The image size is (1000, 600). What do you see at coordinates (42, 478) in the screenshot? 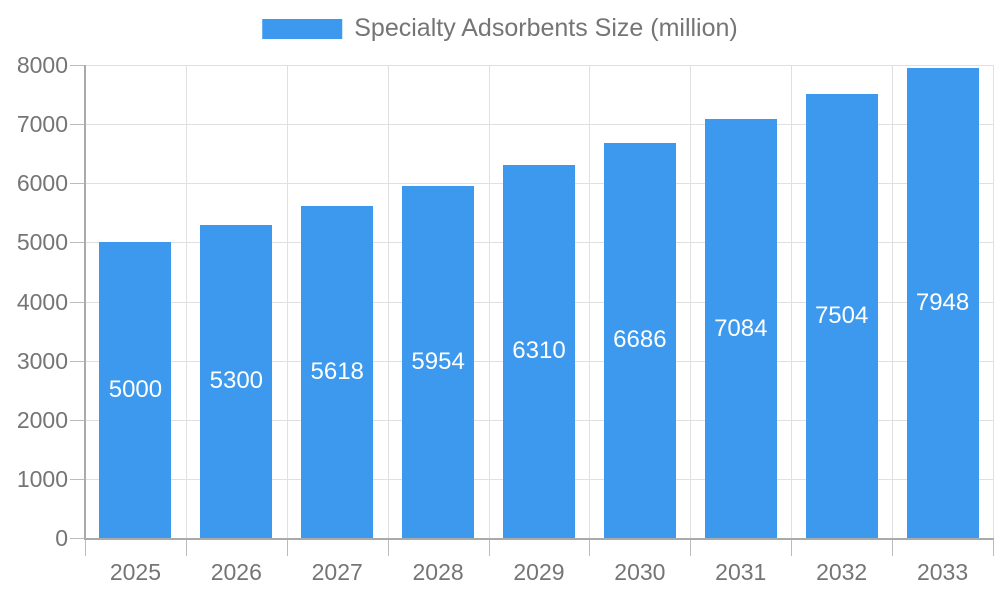
I see `y-axis-label: 1000` at bounding box center [42, 478].